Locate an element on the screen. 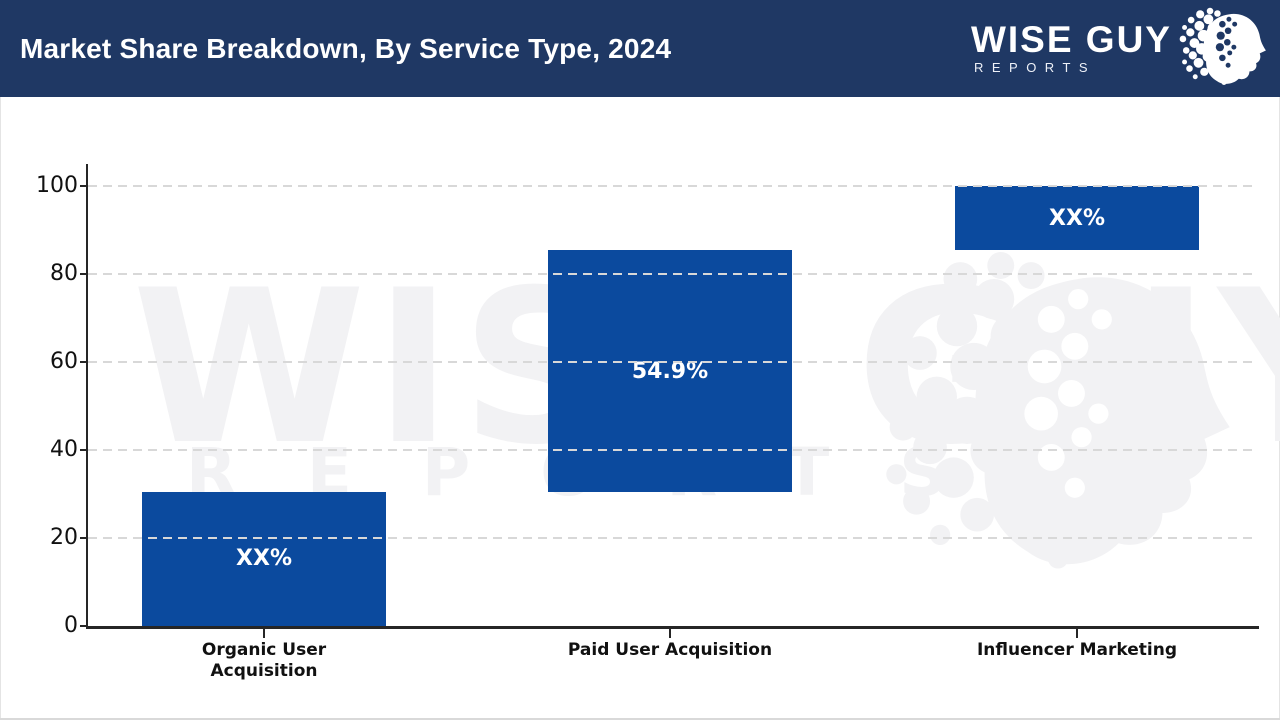  y-axis-label-0: 0 is located at coordinates (71, 625).